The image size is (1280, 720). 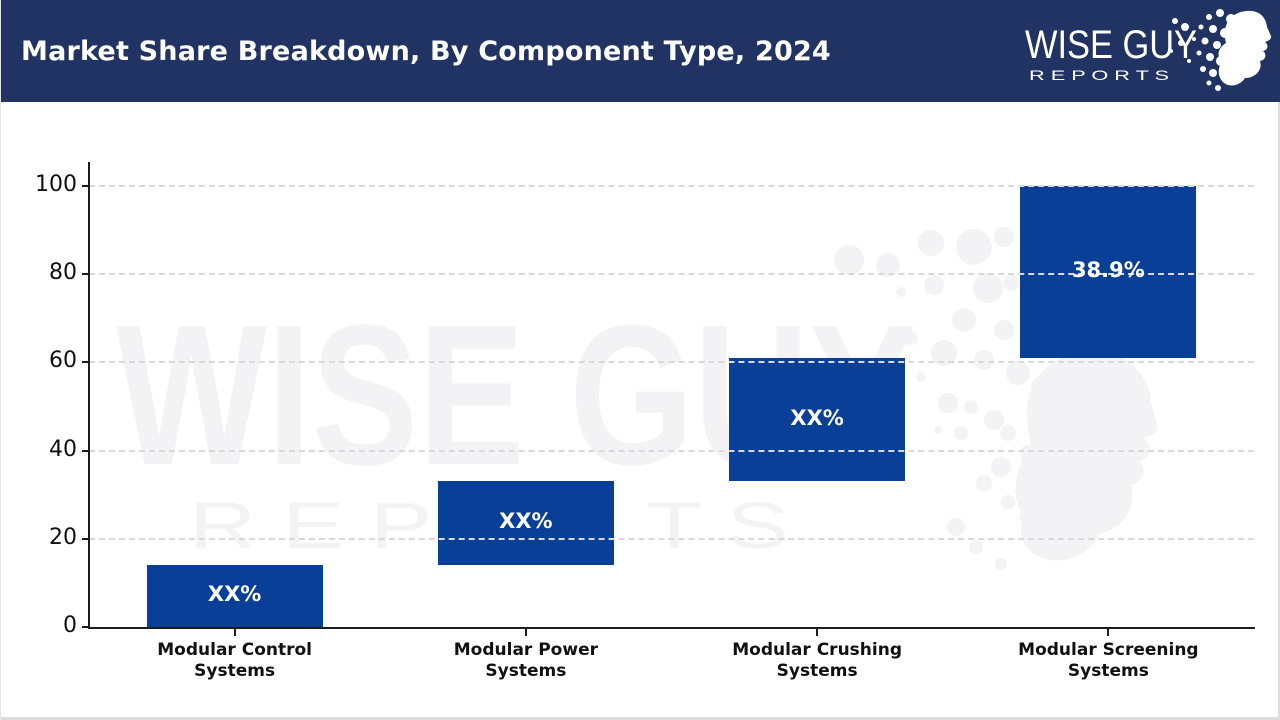 What do you see at coordinates (817, 650) in the screenshot?
I see `x-category-line: Modular Crushing` at bounding box center [817, 650].